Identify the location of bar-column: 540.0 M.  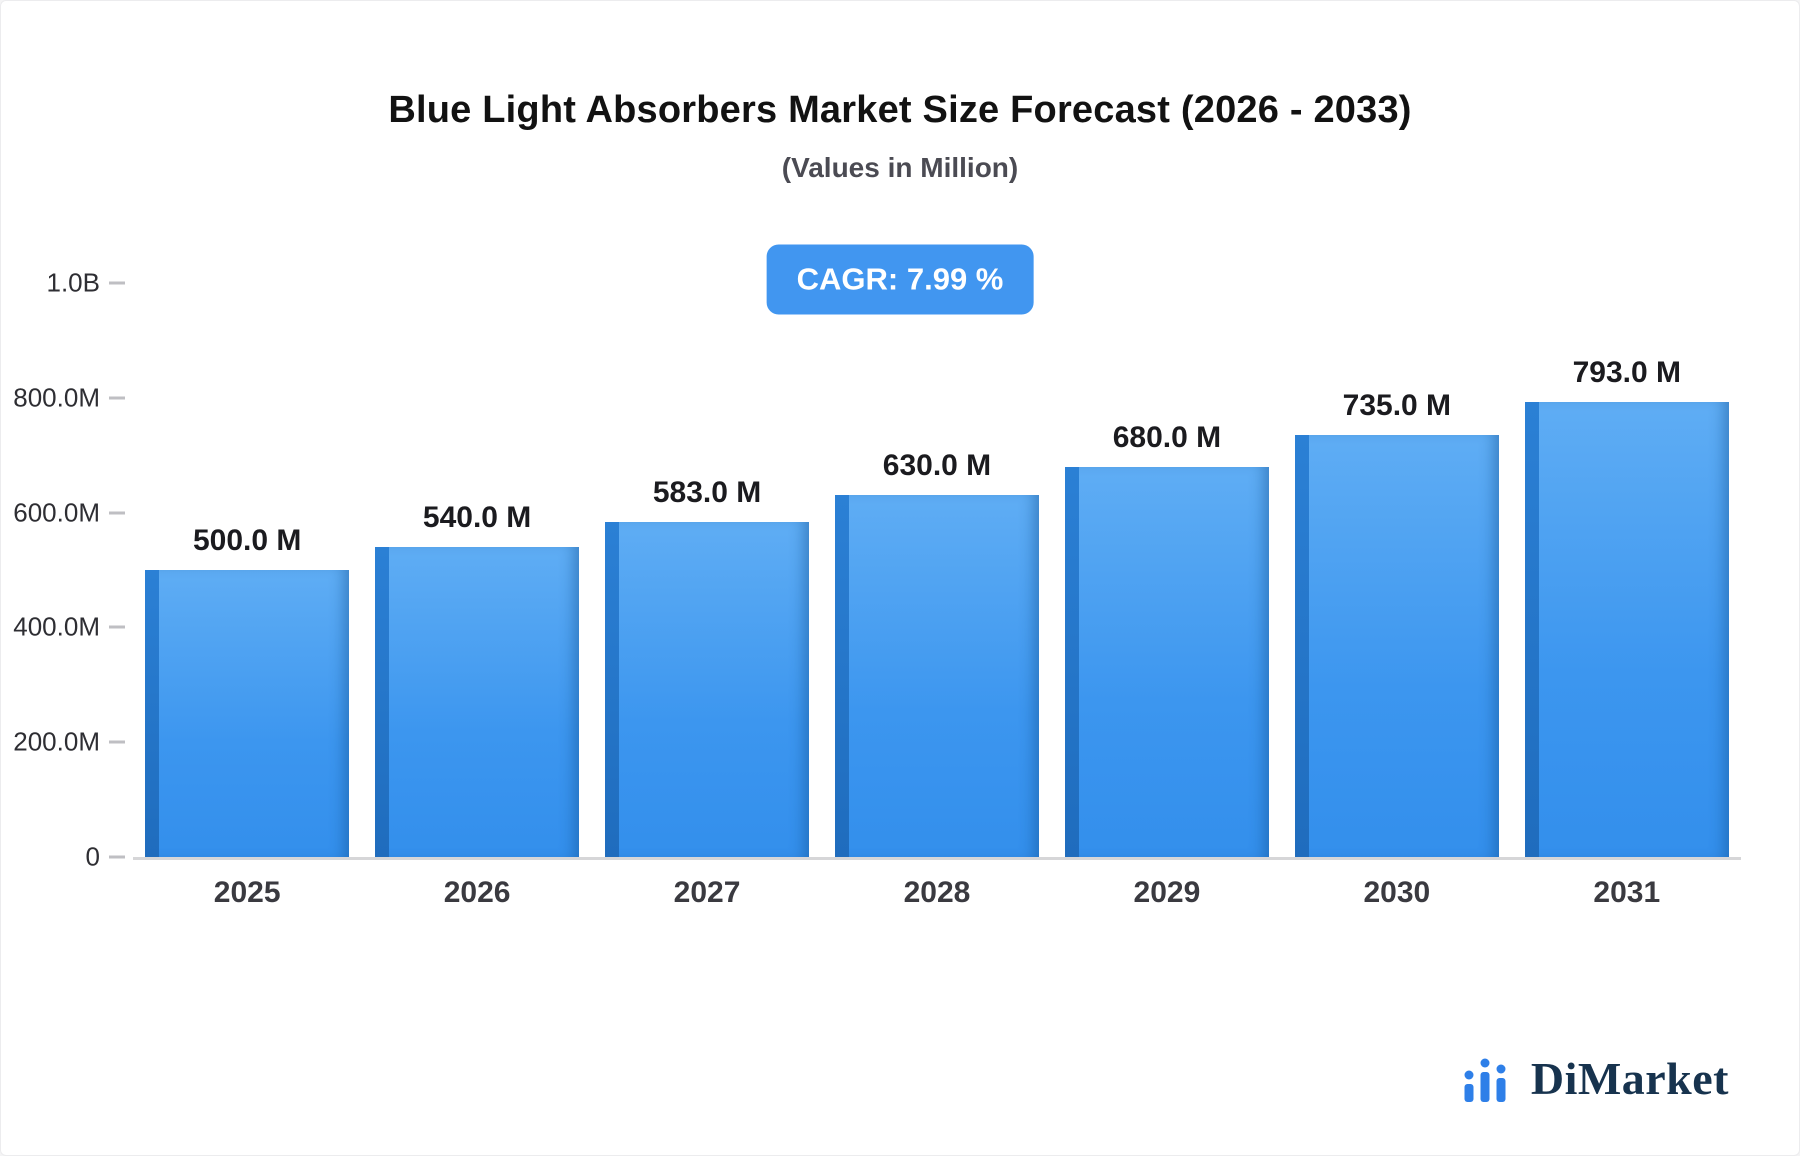
(477, 570).